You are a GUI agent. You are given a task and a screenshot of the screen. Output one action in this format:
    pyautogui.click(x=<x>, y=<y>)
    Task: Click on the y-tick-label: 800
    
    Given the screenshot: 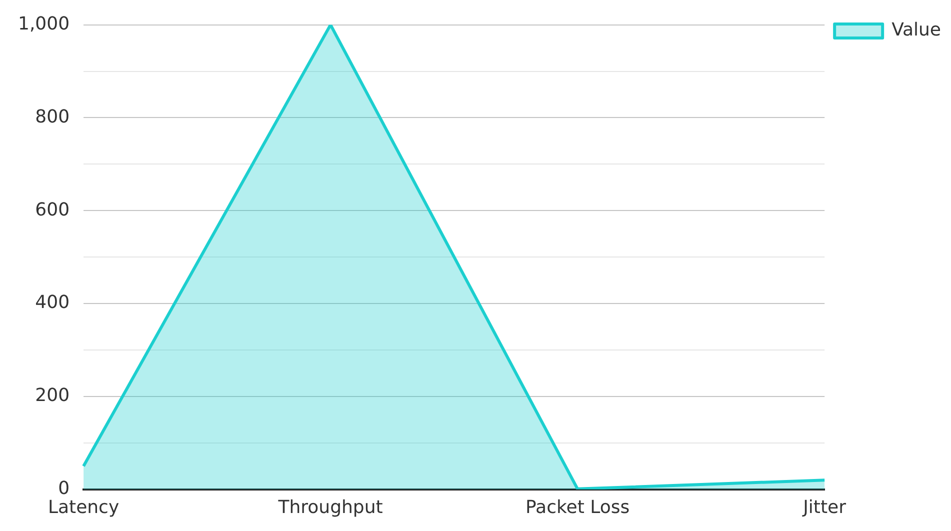 What is the action you would take?
    pyautogui.click(x=52, y=117)
    